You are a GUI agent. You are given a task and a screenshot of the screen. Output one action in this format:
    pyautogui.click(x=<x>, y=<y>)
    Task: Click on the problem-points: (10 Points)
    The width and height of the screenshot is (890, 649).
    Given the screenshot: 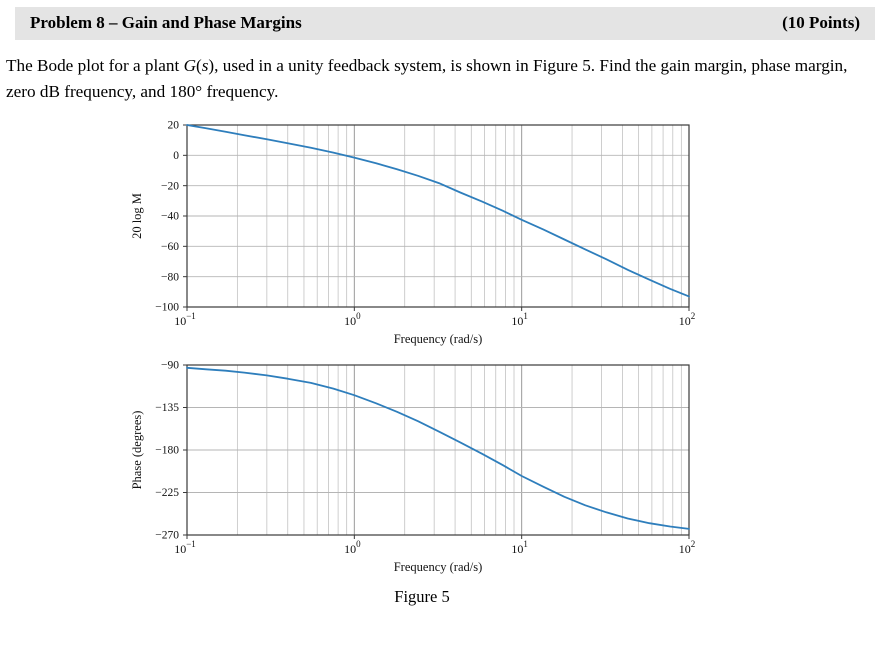 What is the action you would take?
    pyautogui.click(x=821, y=22)
    